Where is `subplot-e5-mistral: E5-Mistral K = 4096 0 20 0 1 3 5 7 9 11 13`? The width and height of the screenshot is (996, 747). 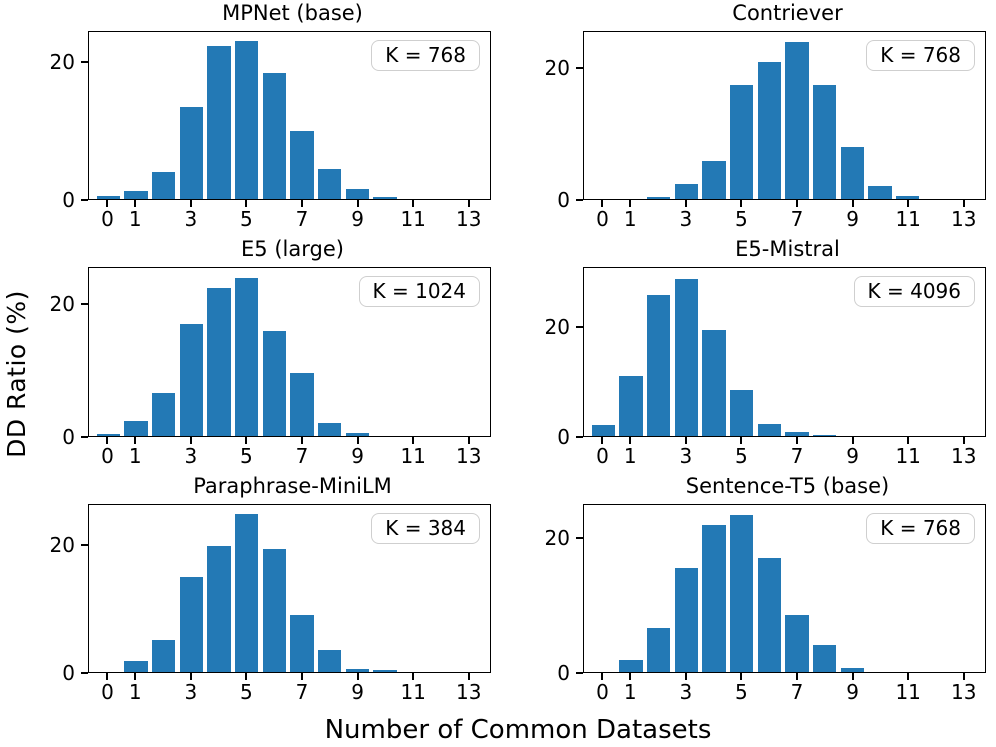 subplot-e5-mistral: E5-Mistral K = 4096 0 20 0 1 3 5 7 9 11 13 is located at coordinates (761, 352).